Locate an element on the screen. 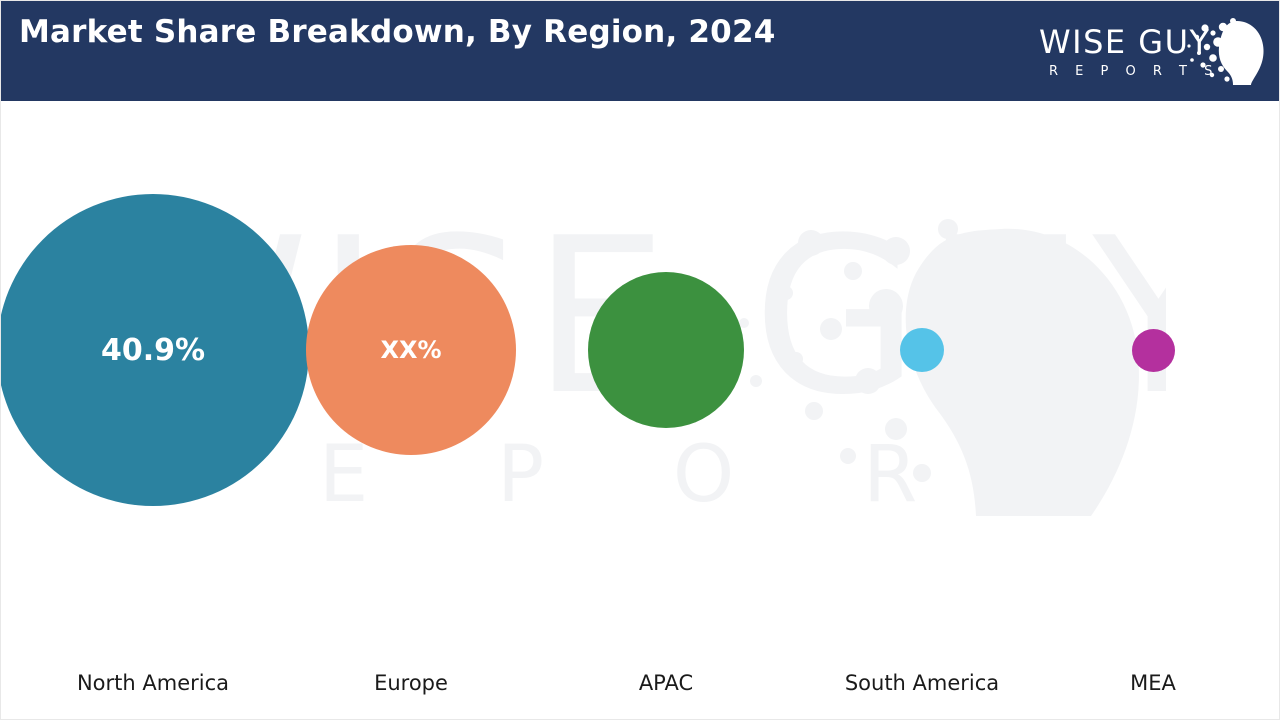  bubble-value-label: XX% is located at coordinates (411, 350).